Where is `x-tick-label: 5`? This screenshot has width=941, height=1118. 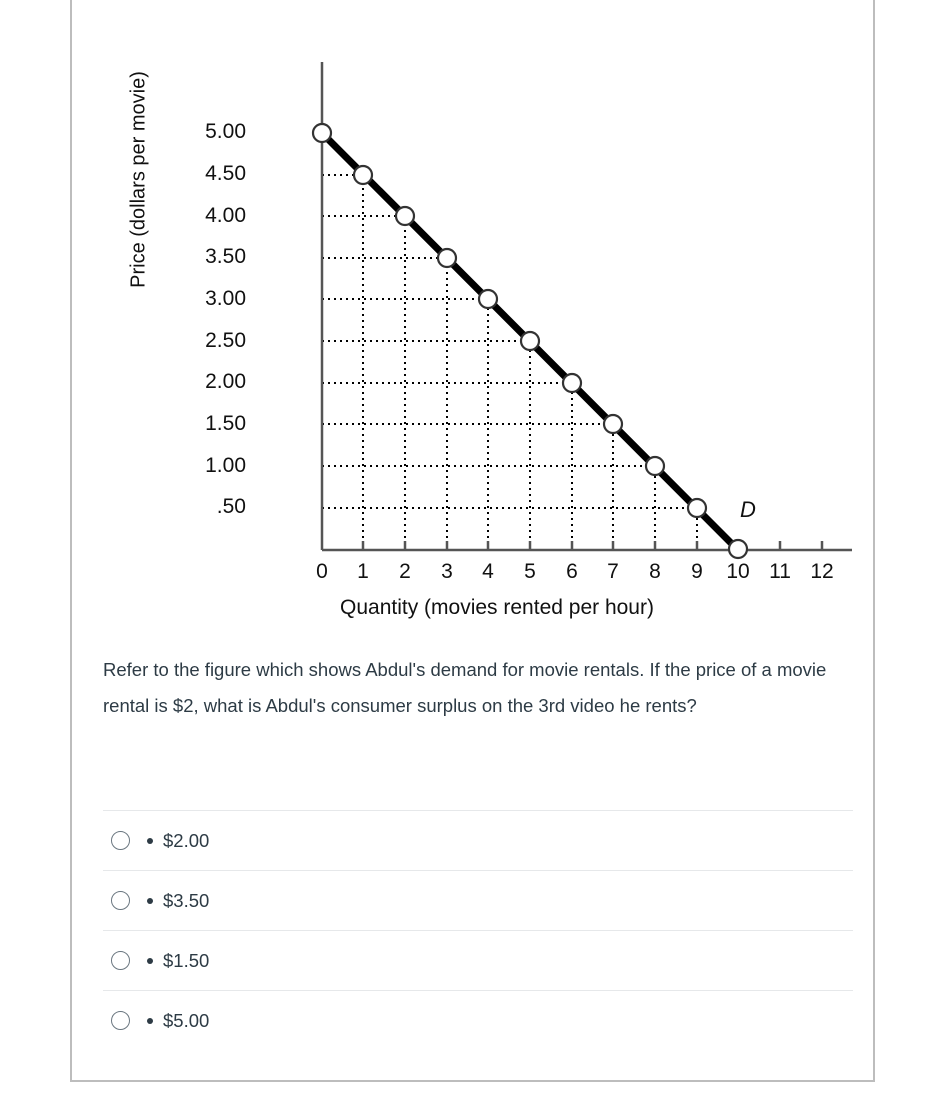
x-tick-label: 5 is located at coordinates (530, 571).